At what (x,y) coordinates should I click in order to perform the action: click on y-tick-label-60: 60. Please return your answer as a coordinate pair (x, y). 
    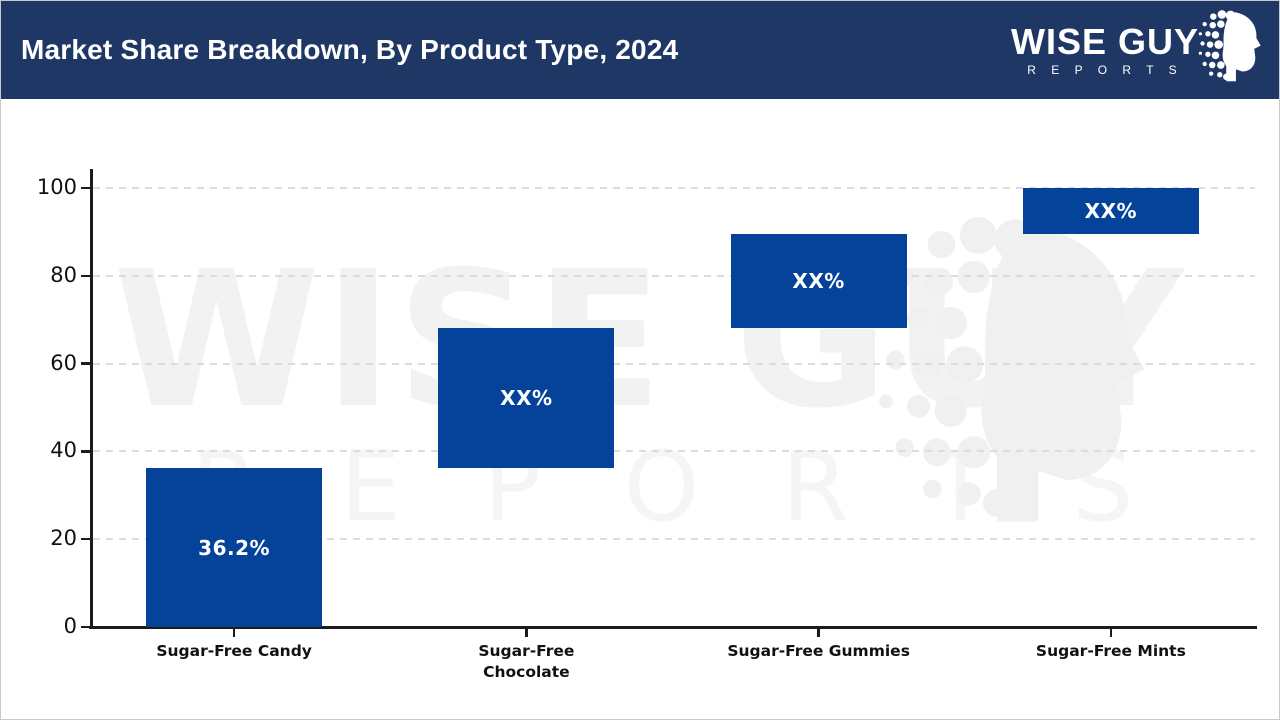
    Looking at the image, I should click on (63, 362).